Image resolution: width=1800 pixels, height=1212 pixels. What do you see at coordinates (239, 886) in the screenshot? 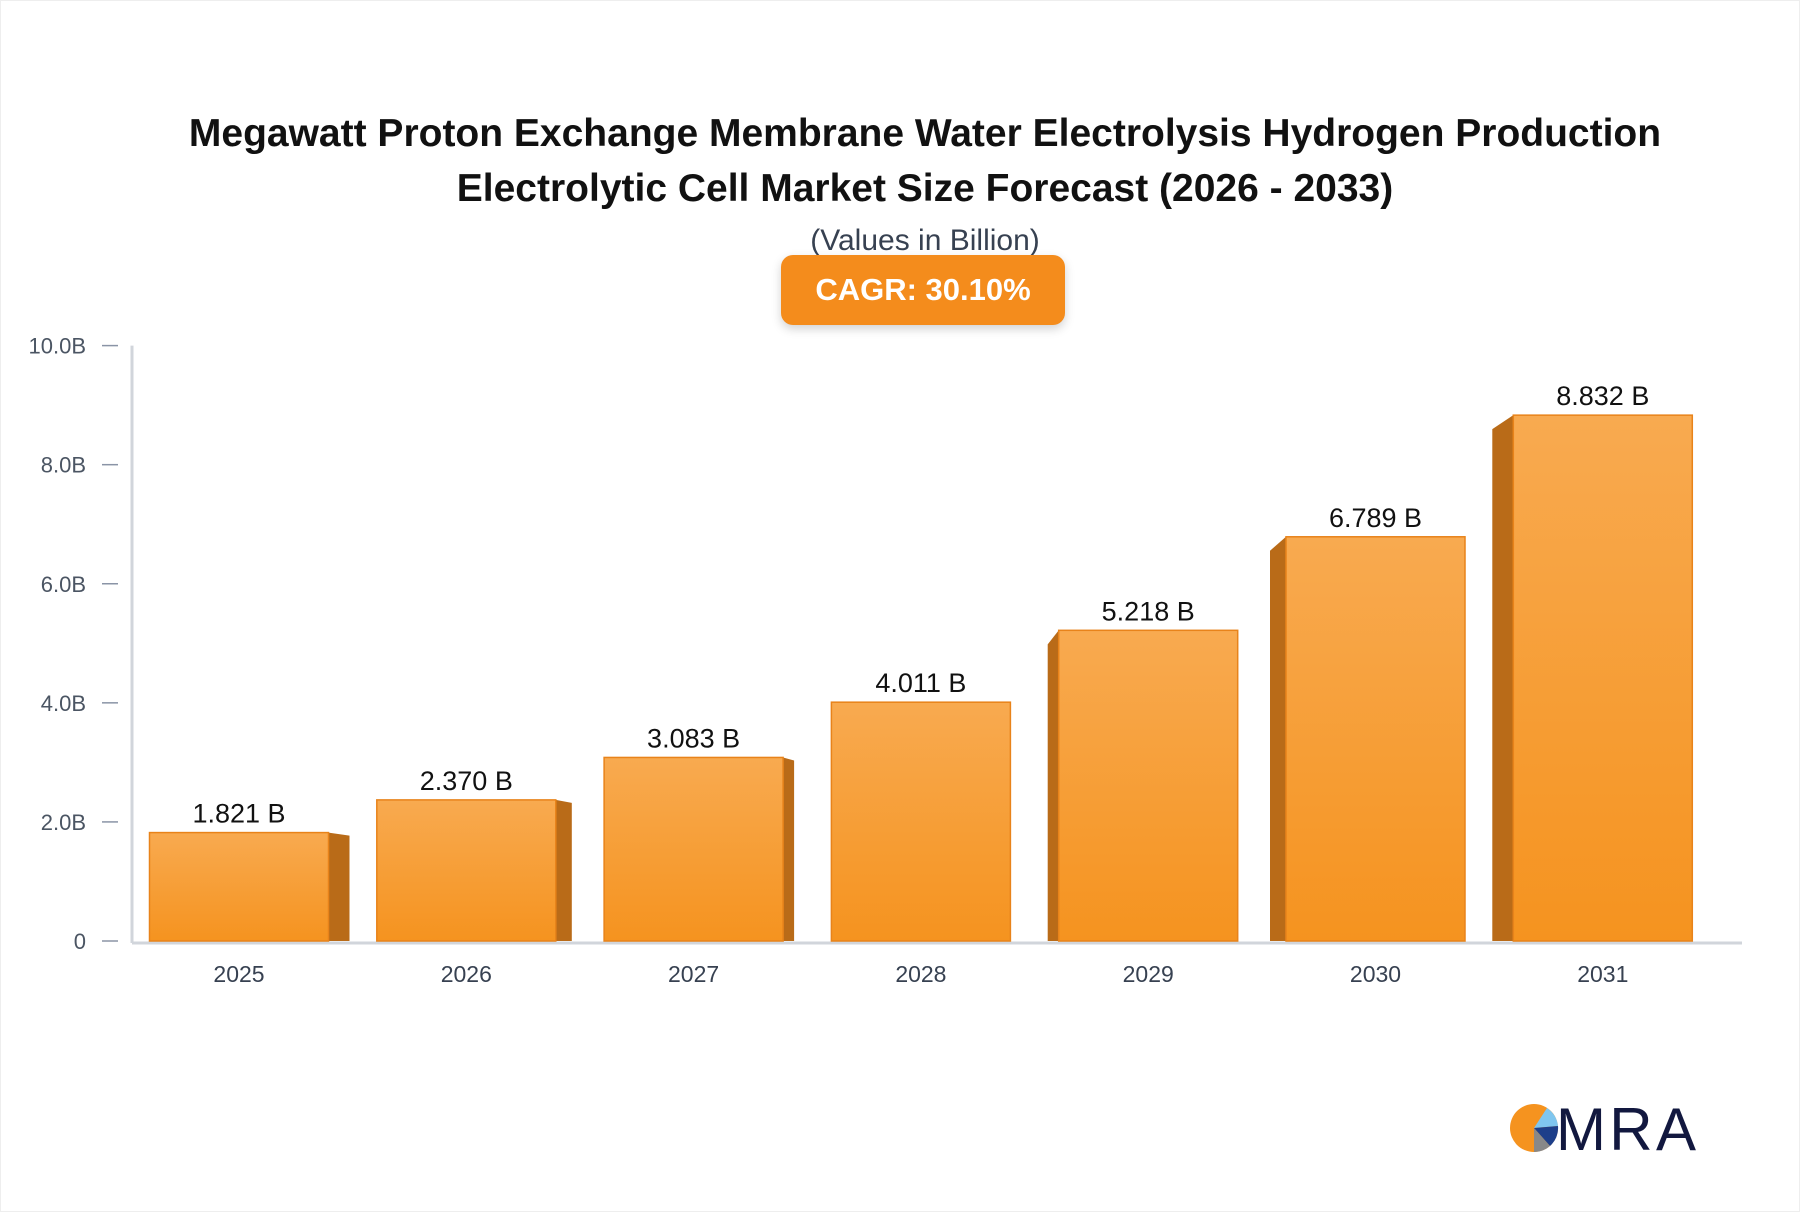
I see `bar-2025` at bounding box center [239, 886].